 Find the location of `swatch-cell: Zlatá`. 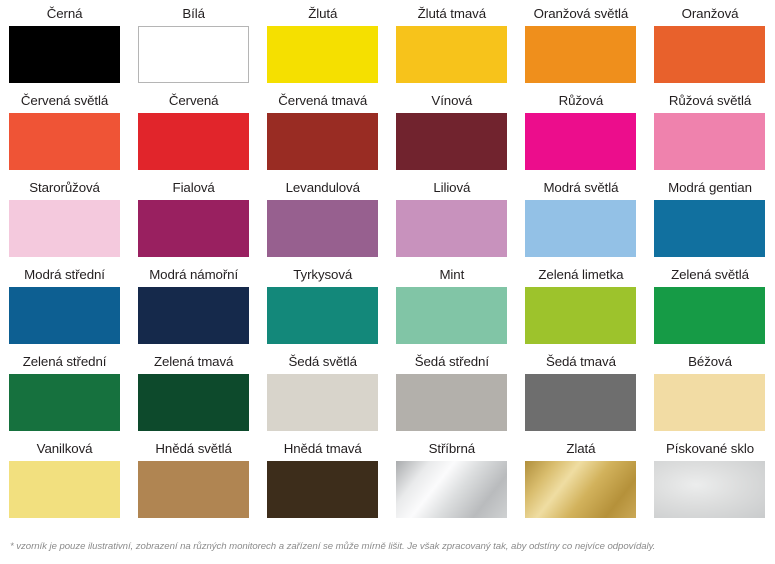

swatch-cell: Zlatá is located at coordinates (580, 482).